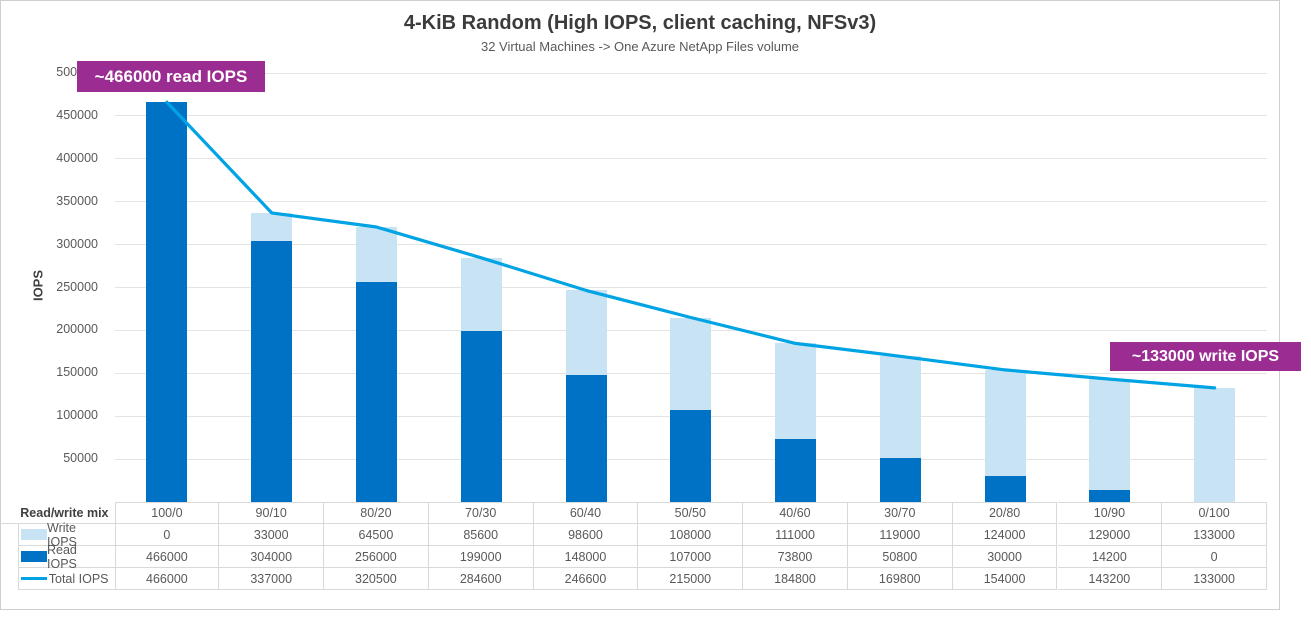  I want to click on table-value-cell: 98600, so click(586, 535).